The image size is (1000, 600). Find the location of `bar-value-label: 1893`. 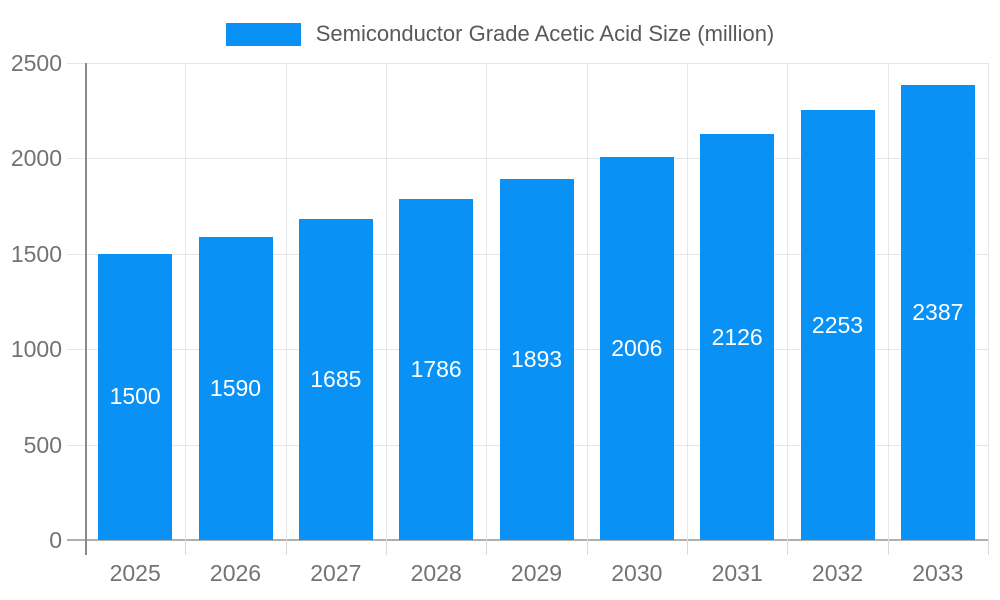

bar-value-label: 1893 is located at coordinates (536, 358).